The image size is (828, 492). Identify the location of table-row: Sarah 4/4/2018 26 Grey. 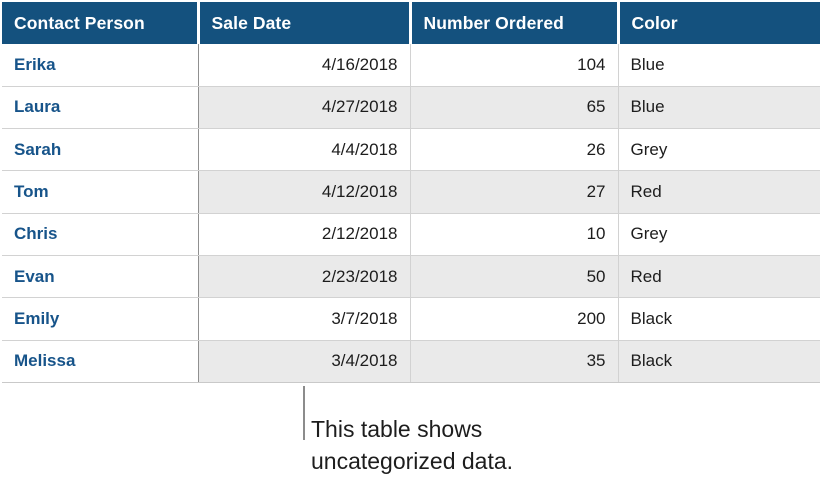
(411, 150).